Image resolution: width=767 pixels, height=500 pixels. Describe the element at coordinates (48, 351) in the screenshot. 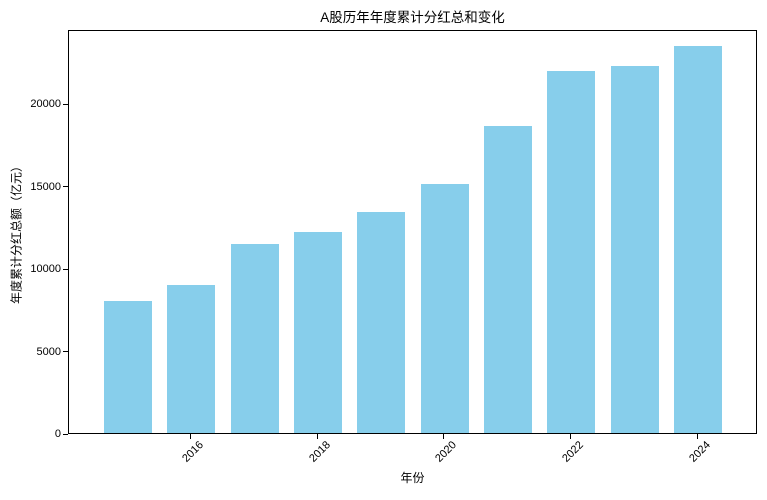

I see `y-tick-label-5000: 5000` at that location.